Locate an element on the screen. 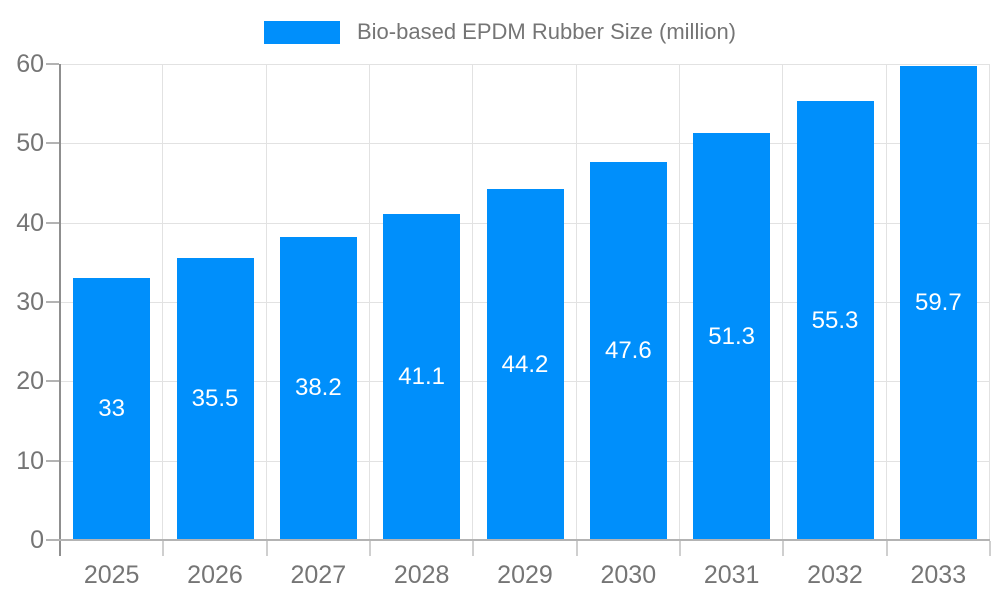  x-axis-tick-label: 2033 is located at coordinates (938, 575).